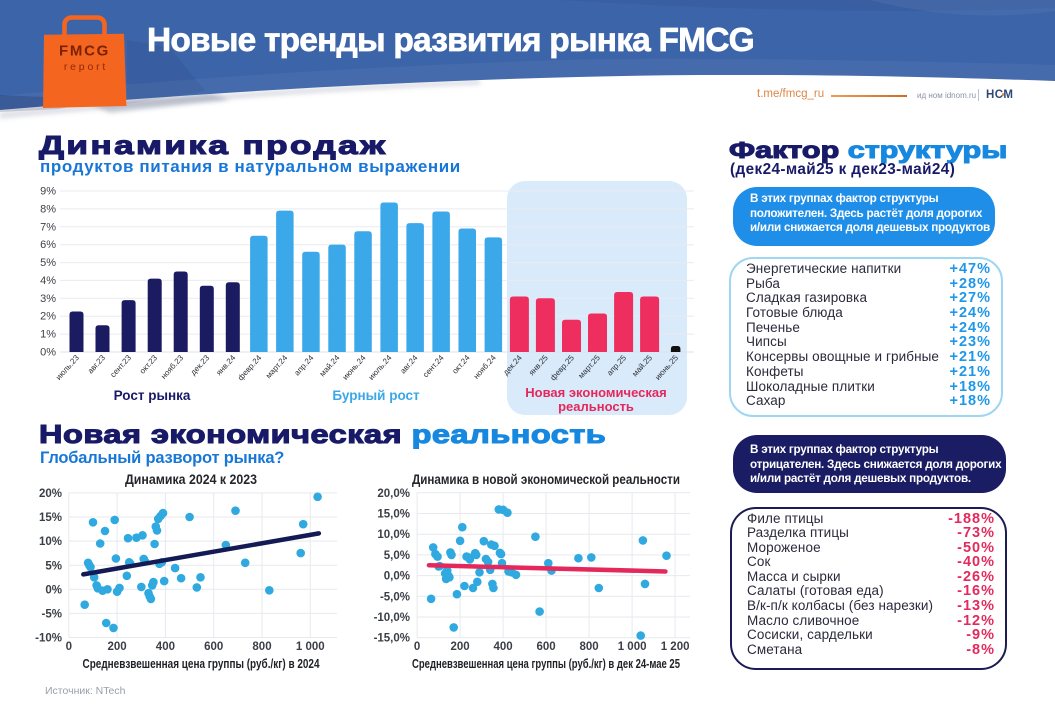 The width and height of the screenshot is (1055, 720). Describe the element at coordinates (48, 639) in the screenshot. I see `svg-text: -10%` at that location.